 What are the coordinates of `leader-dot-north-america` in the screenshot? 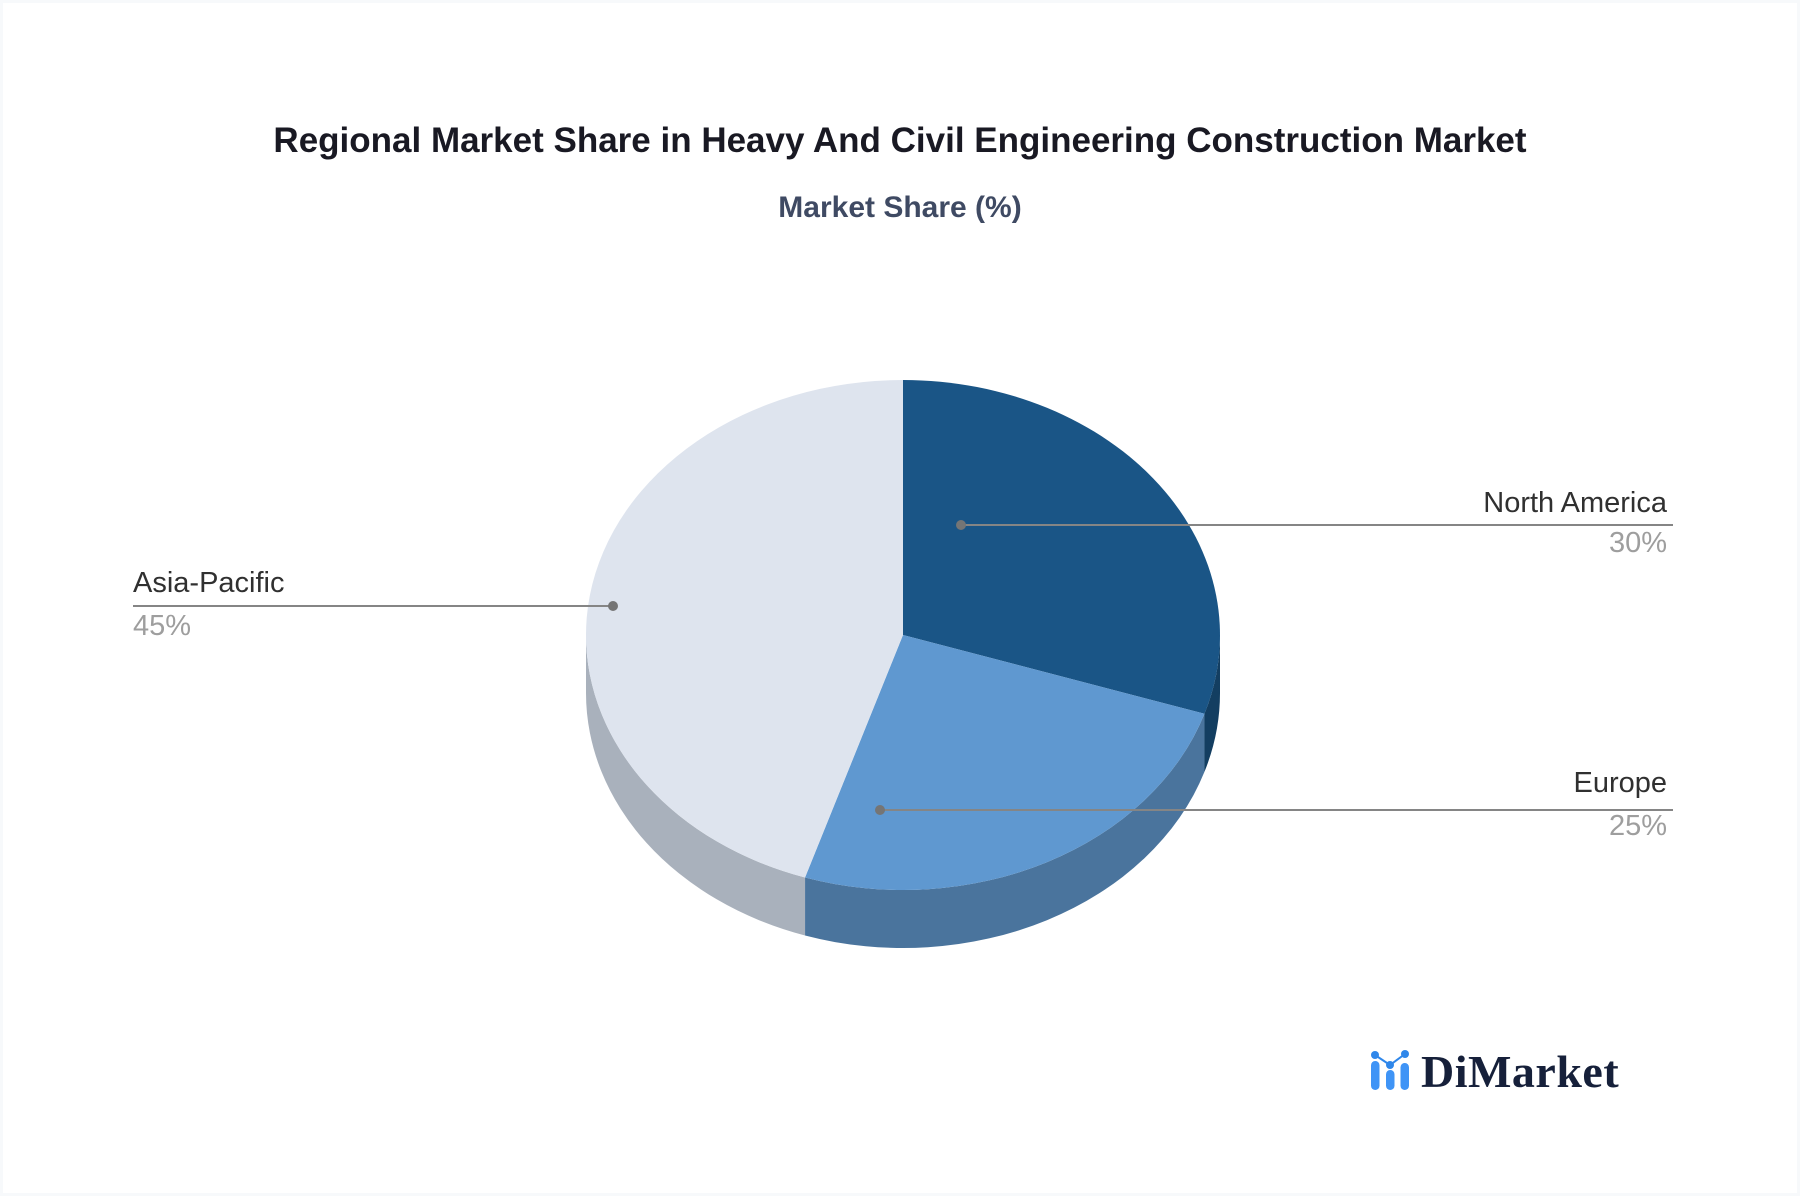 It's located at (961, 525).